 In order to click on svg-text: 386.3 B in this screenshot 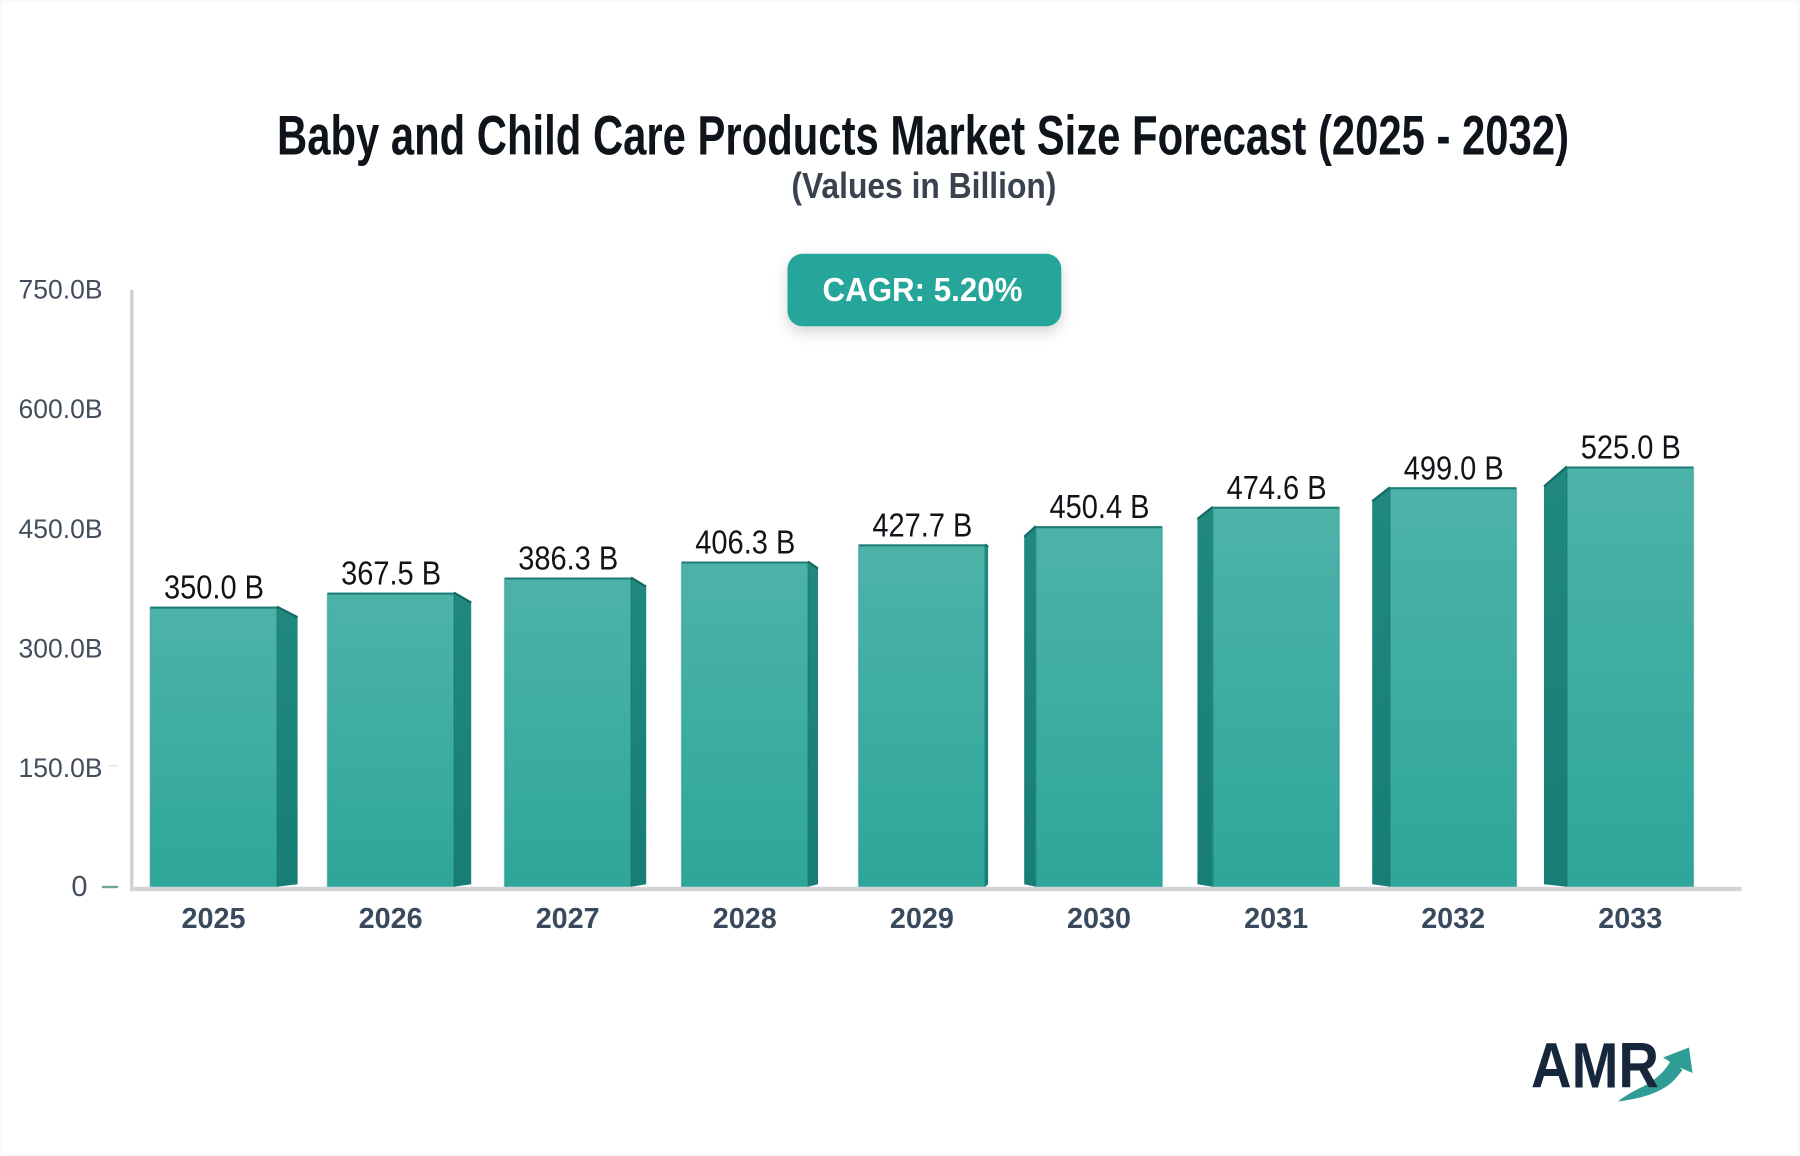, I will do `click(568, 558)`.